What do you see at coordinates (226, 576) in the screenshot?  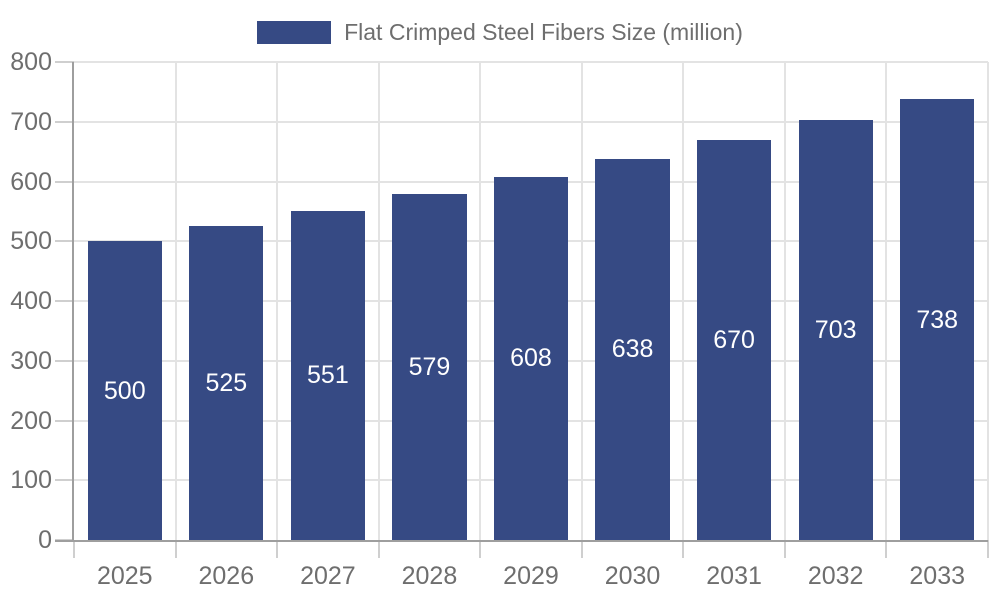 I see `x-axis-category-label: 2026` at bounding box center [226, 576].